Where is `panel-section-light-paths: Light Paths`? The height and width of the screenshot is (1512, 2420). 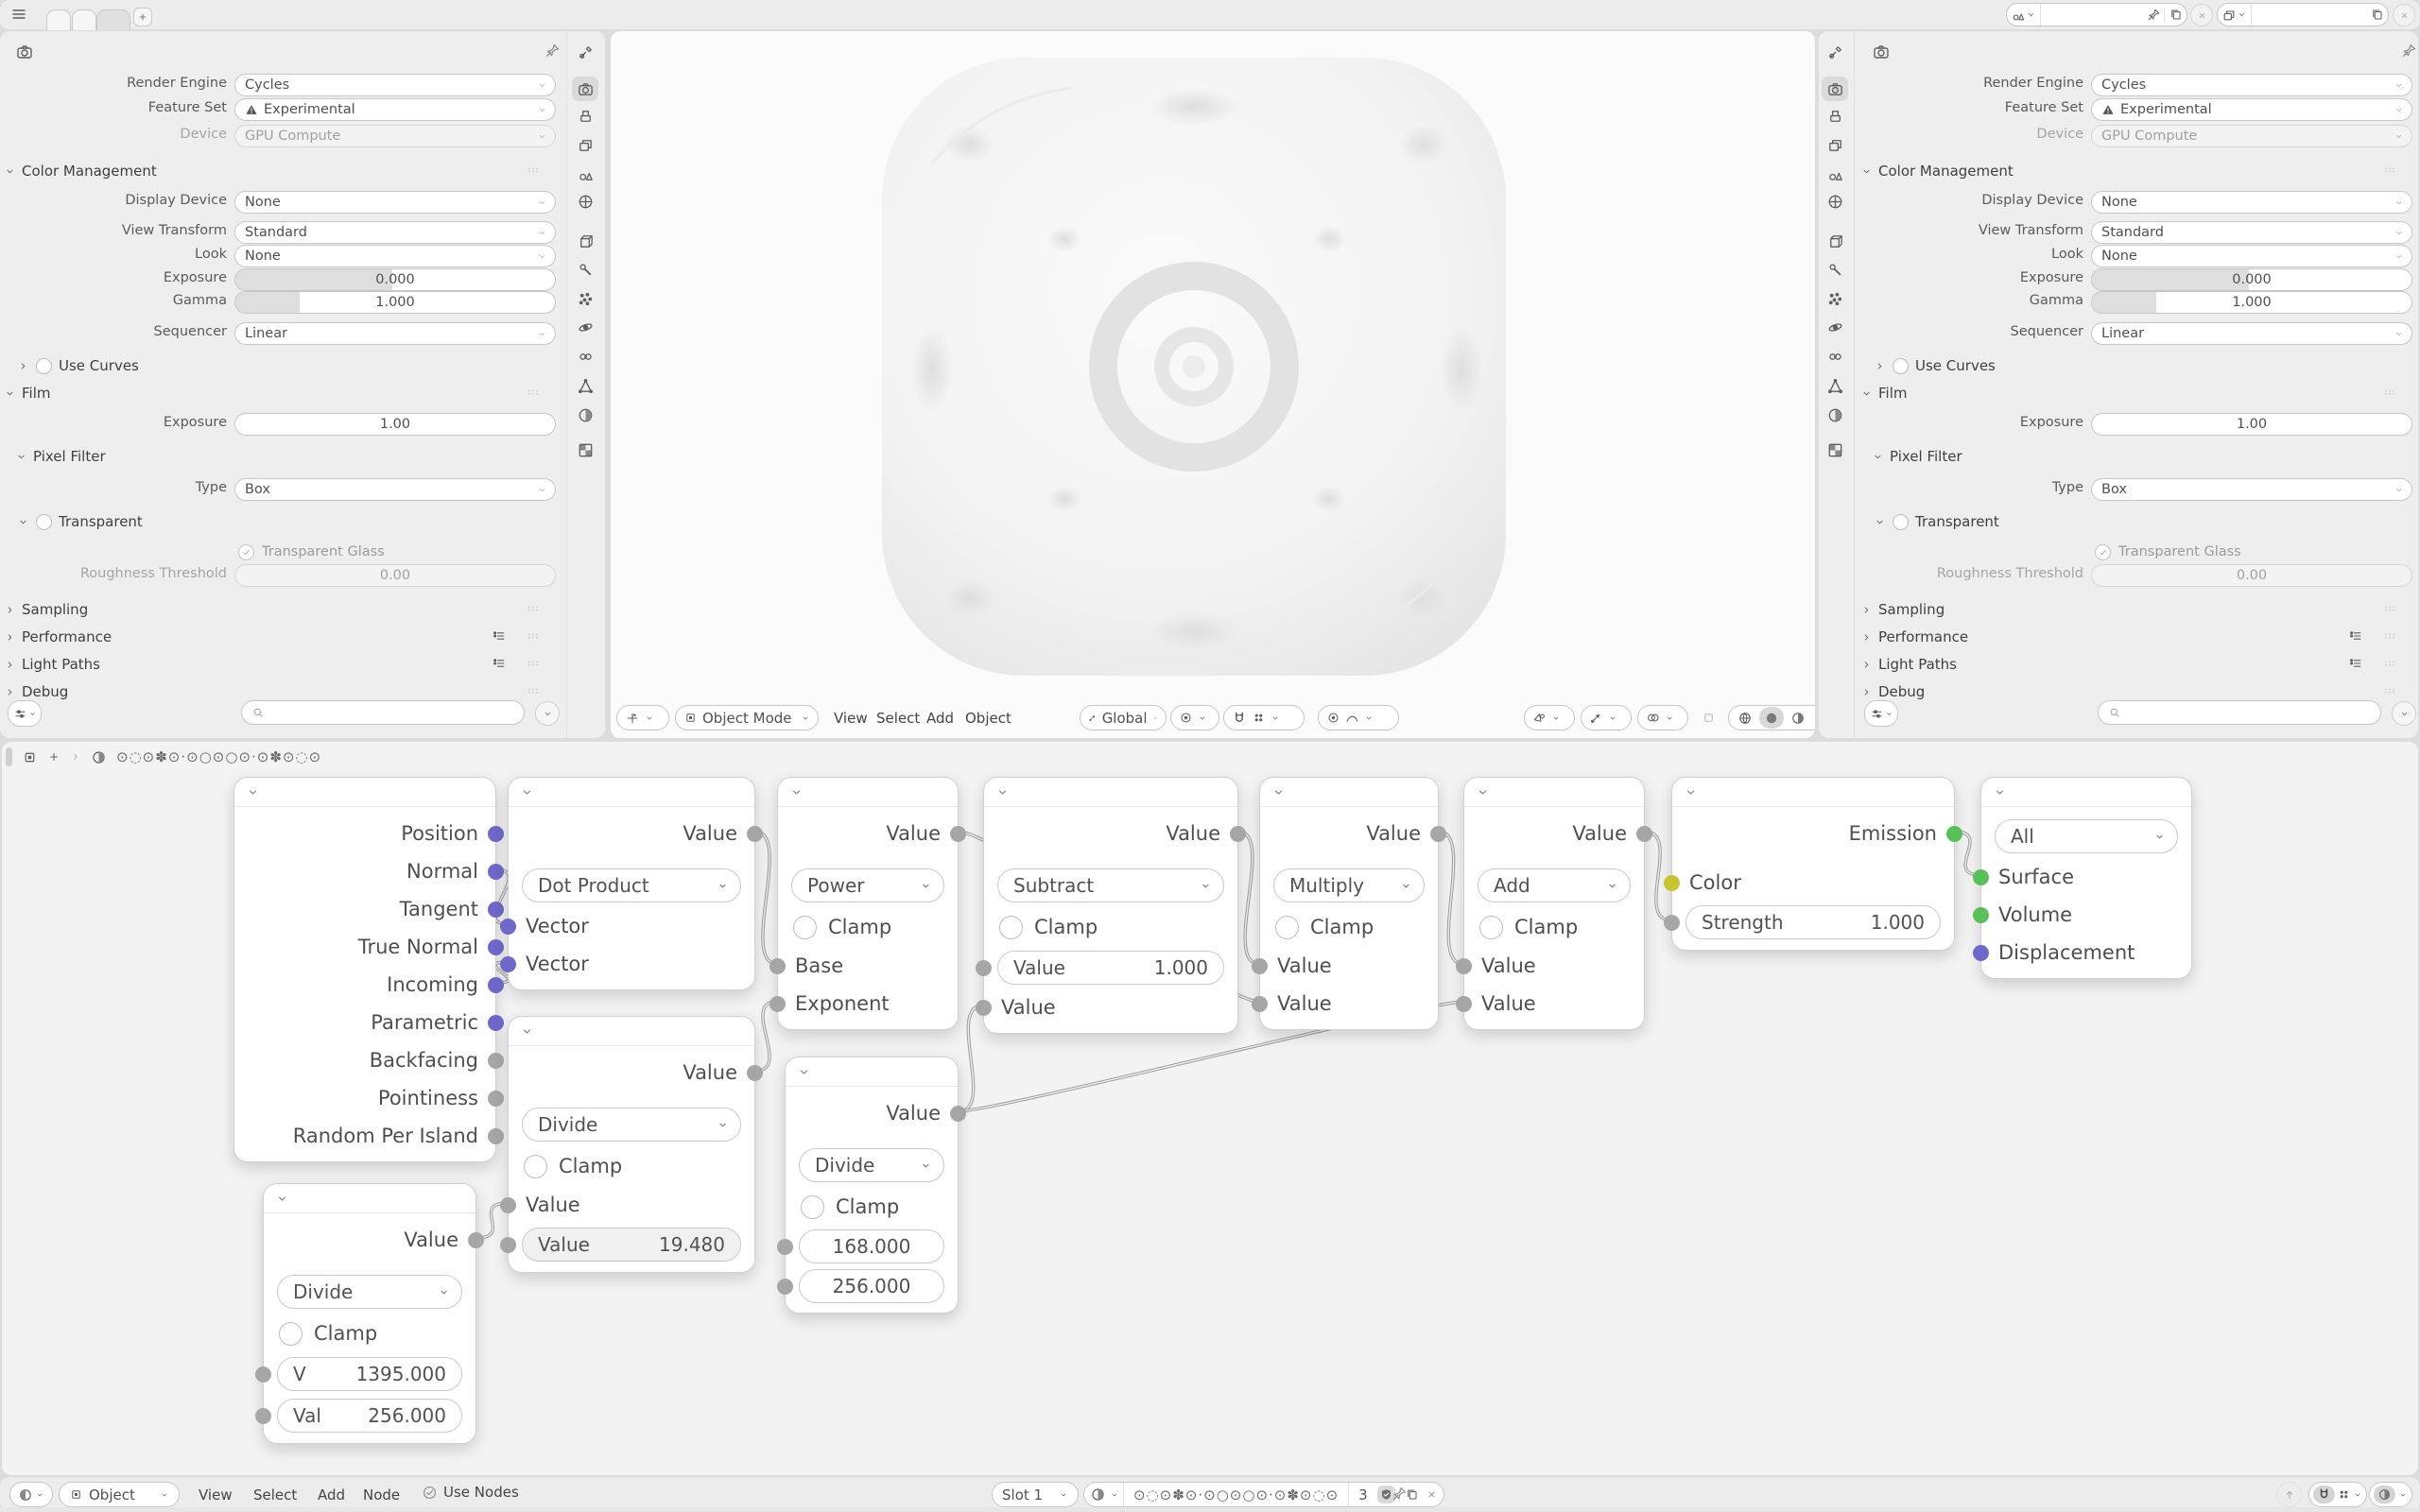
panel-section-light-paths: Light Paths is located at coordinates (1908, 664).